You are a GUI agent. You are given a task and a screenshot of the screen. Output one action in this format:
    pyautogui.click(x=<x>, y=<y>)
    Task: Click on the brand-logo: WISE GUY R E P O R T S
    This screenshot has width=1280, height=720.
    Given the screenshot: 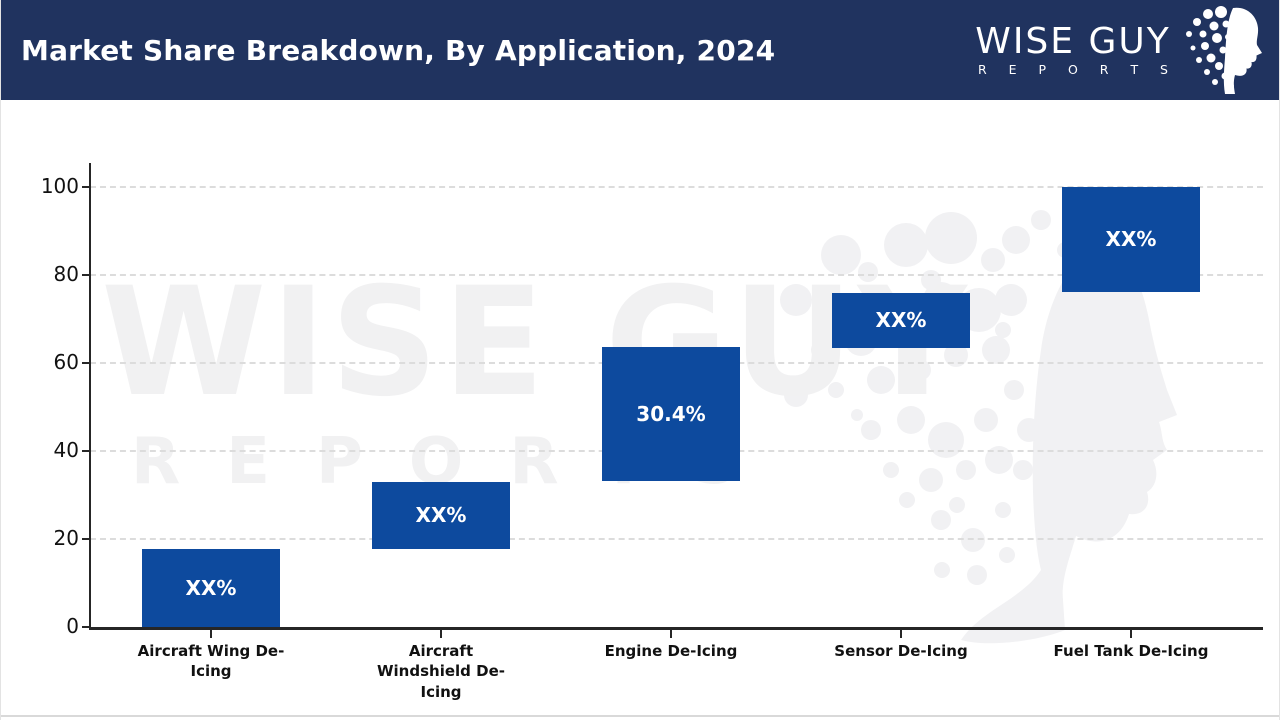 What is the action you would take?
    pyautogui.click(x=1116, y=50)
    